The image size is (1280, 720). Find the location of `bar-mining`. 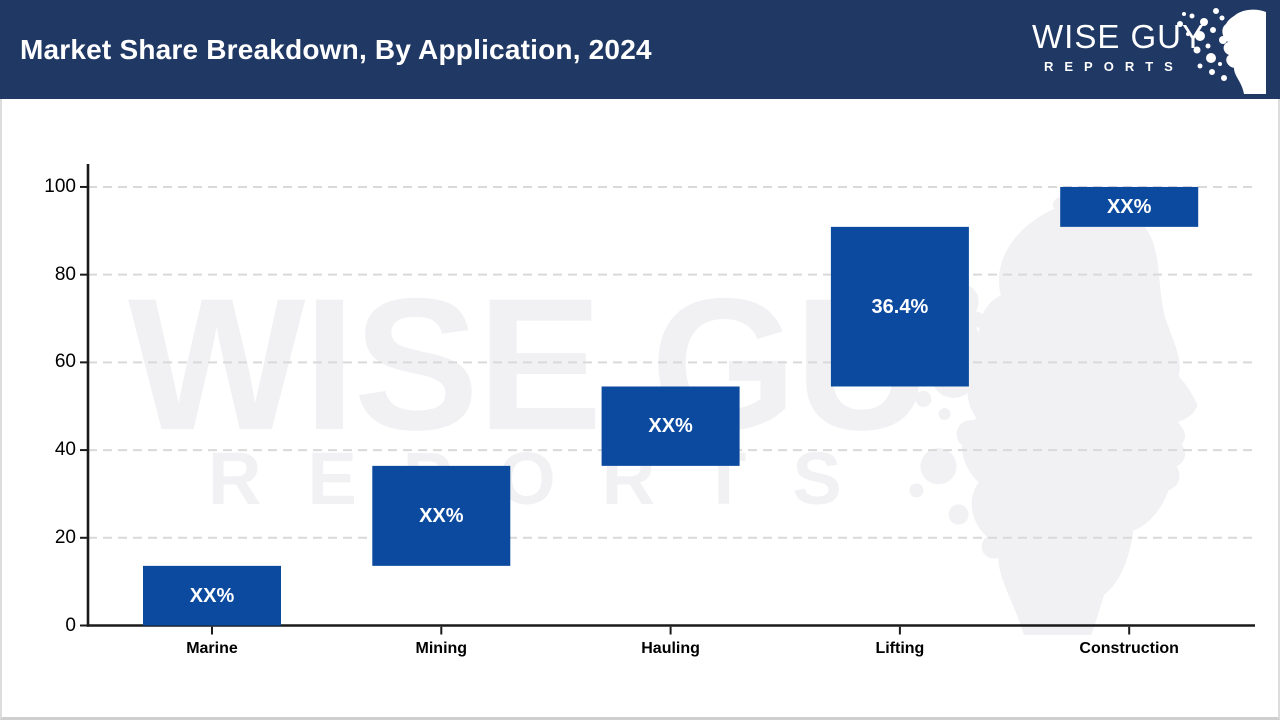

bar-mining is located at coordinates (441, 515).